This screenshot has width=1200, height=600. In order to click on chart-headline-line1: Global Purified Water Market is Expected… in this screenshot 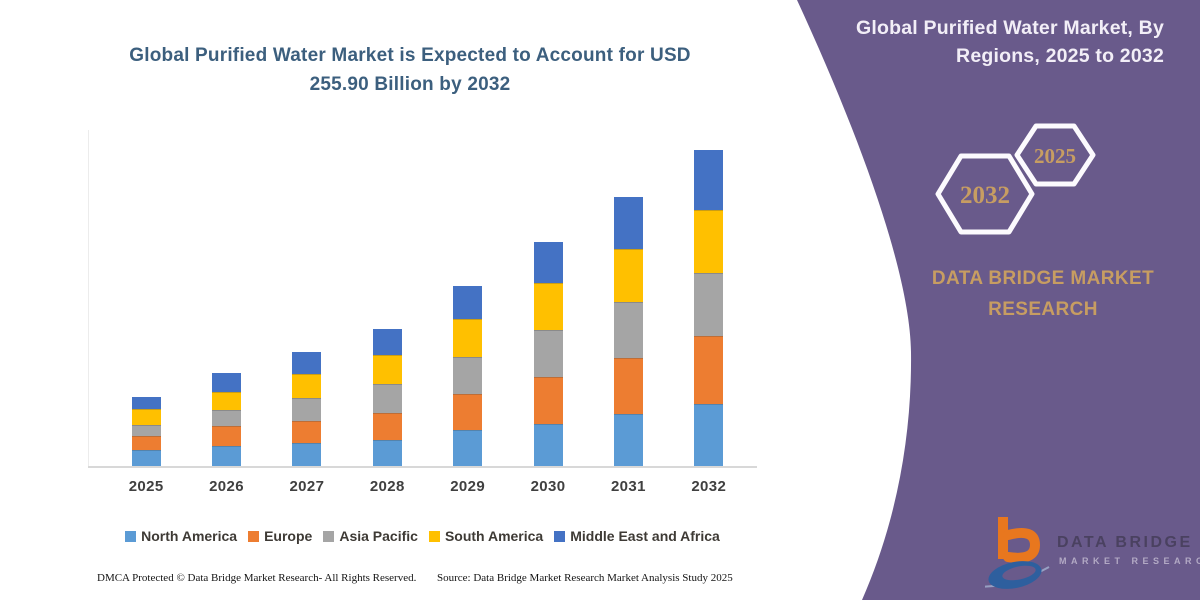, I will do `click(410, 55)`.